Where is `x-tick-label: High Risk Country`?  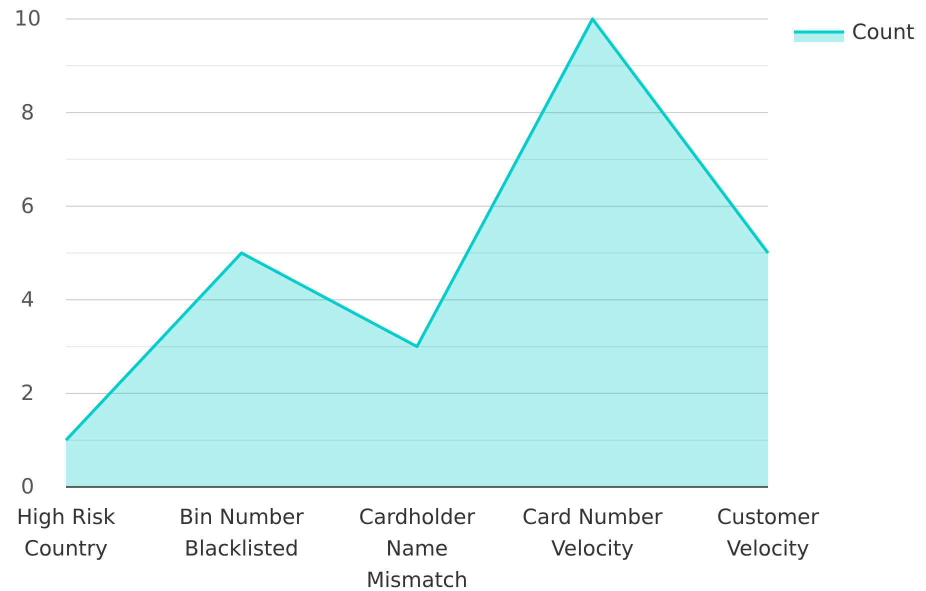 x-tick-label: High Risk Country is located at coordinates (66, 532).